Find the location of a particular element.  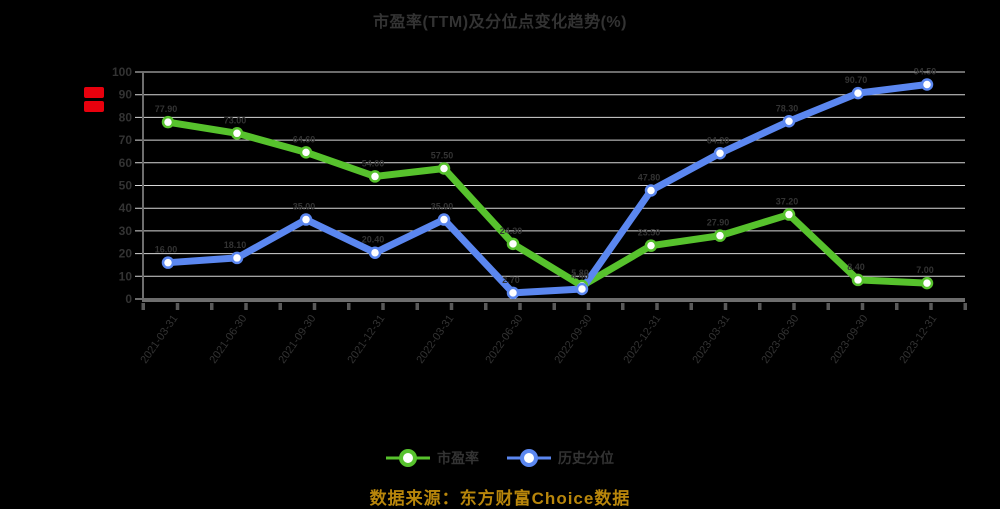

x-axis-tick-label: 2022-03-31 is located at coordinates (435, 339).